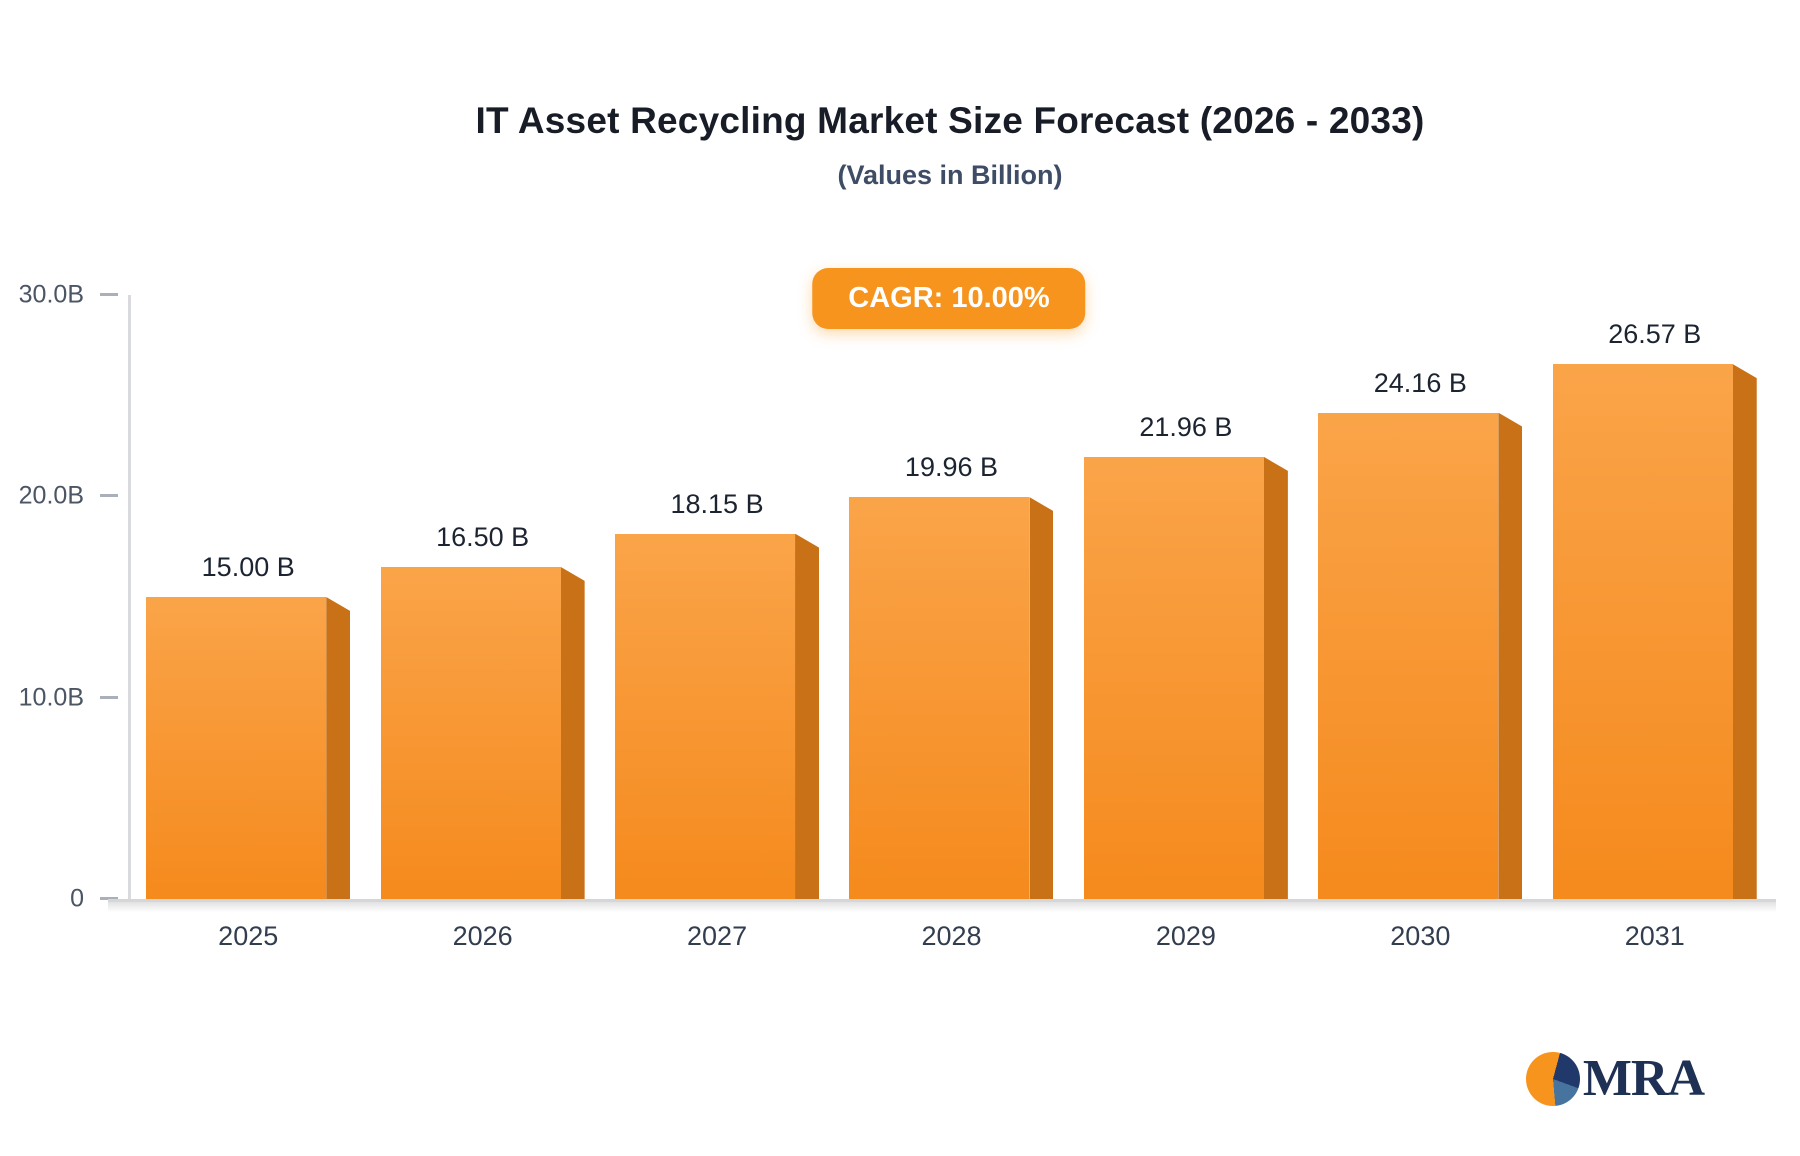  Describe the element at coordinates (51, 697) in the screenshot. I see `y-tick-label: 10.0B` at that location.